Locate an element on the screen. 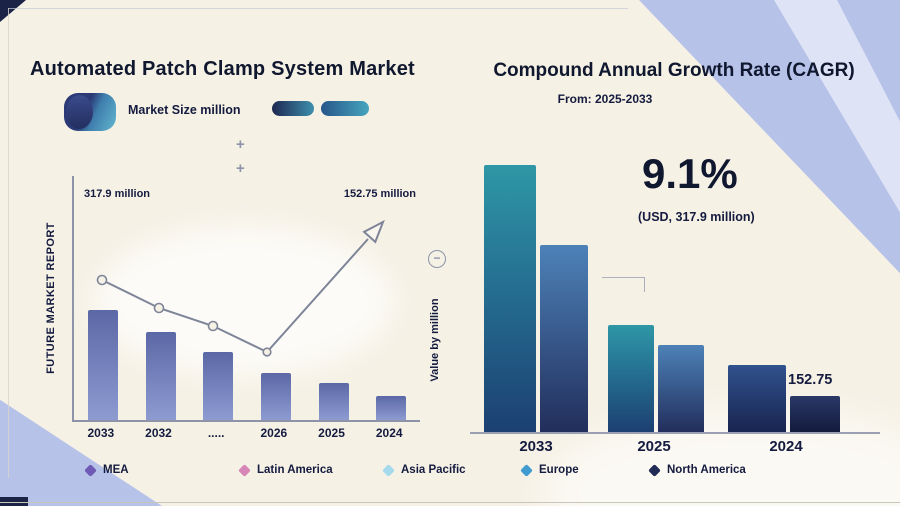 This screenshot has height=506, width=900. legend-label: Latin America is located at coordinates (295, 470).